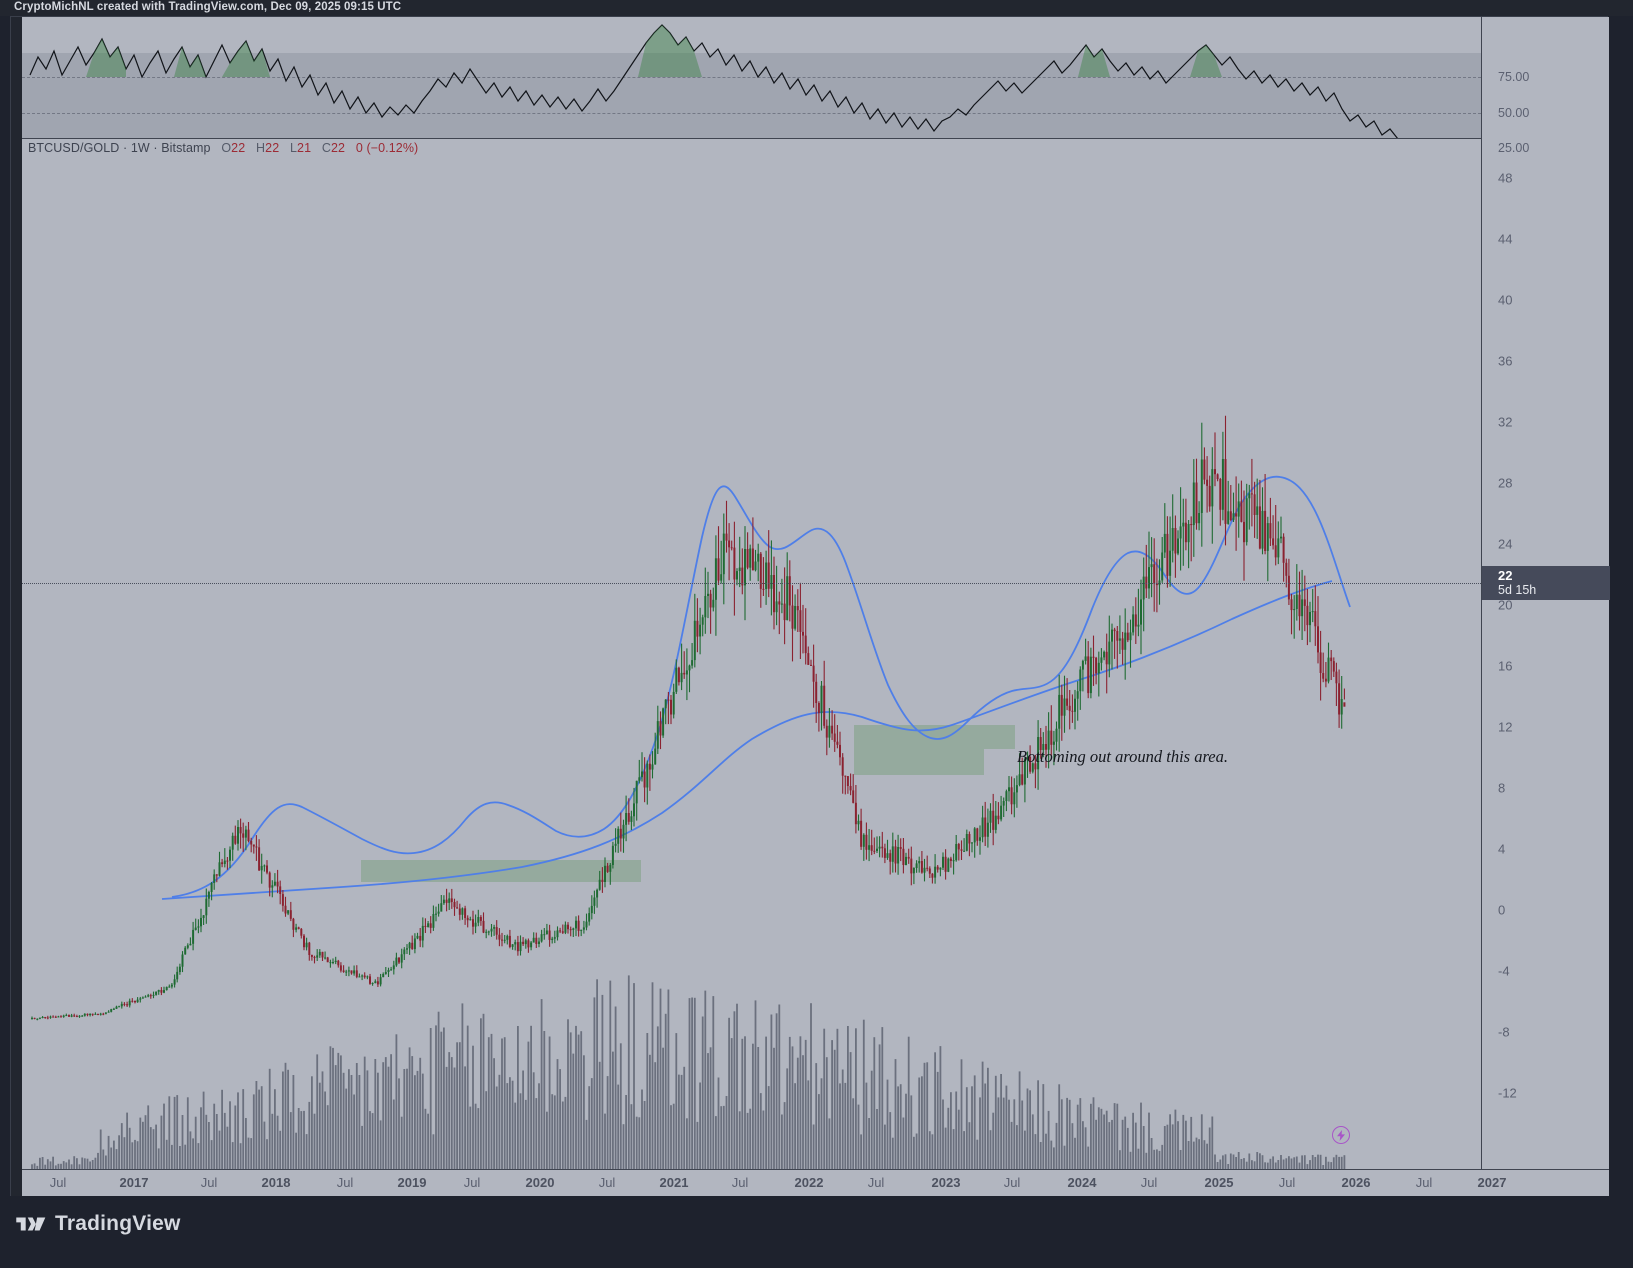  What do you see at coordinates (1502, 788) in the screenshot?
I see `price-tick-8: 8` at bounding box center [1502, 788].